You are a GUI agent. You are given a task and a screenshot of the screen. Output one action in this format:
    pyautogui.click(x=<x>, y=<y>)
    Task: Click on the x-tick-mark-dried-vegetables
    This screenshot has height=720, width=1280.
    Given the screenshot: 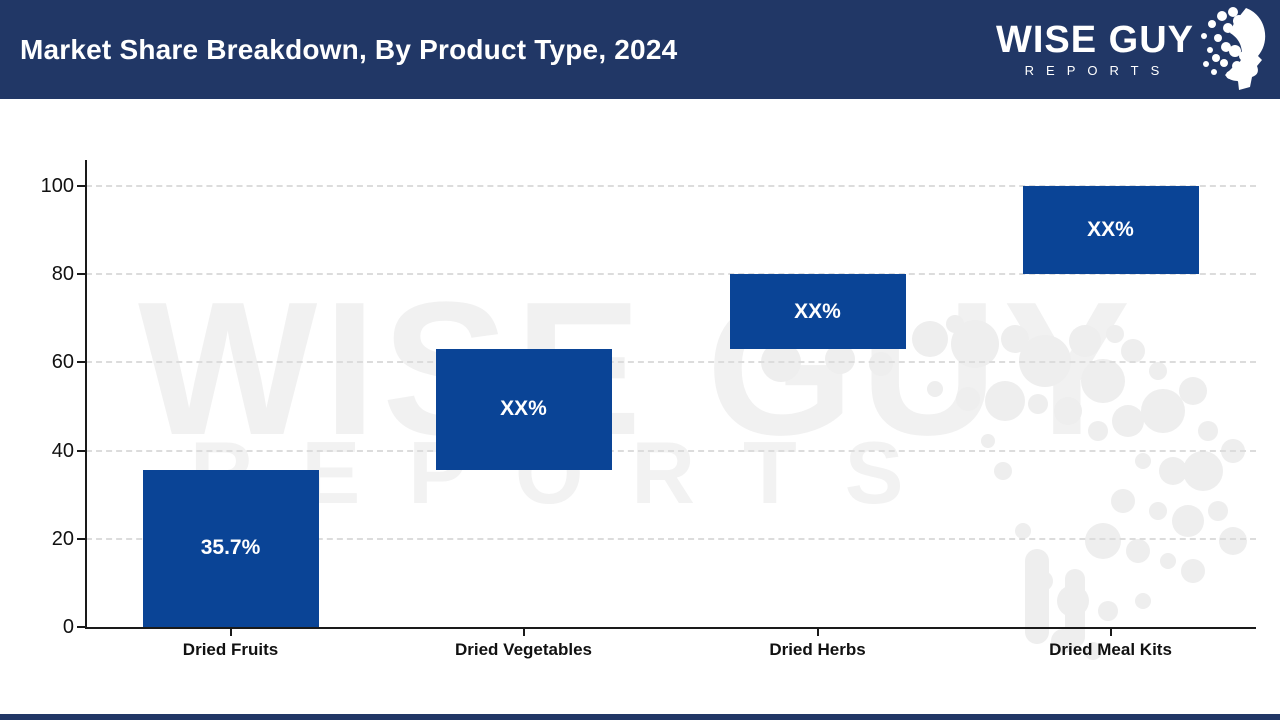 What is the action you would take?
    pyautogui.click(x=523, y=632)
    